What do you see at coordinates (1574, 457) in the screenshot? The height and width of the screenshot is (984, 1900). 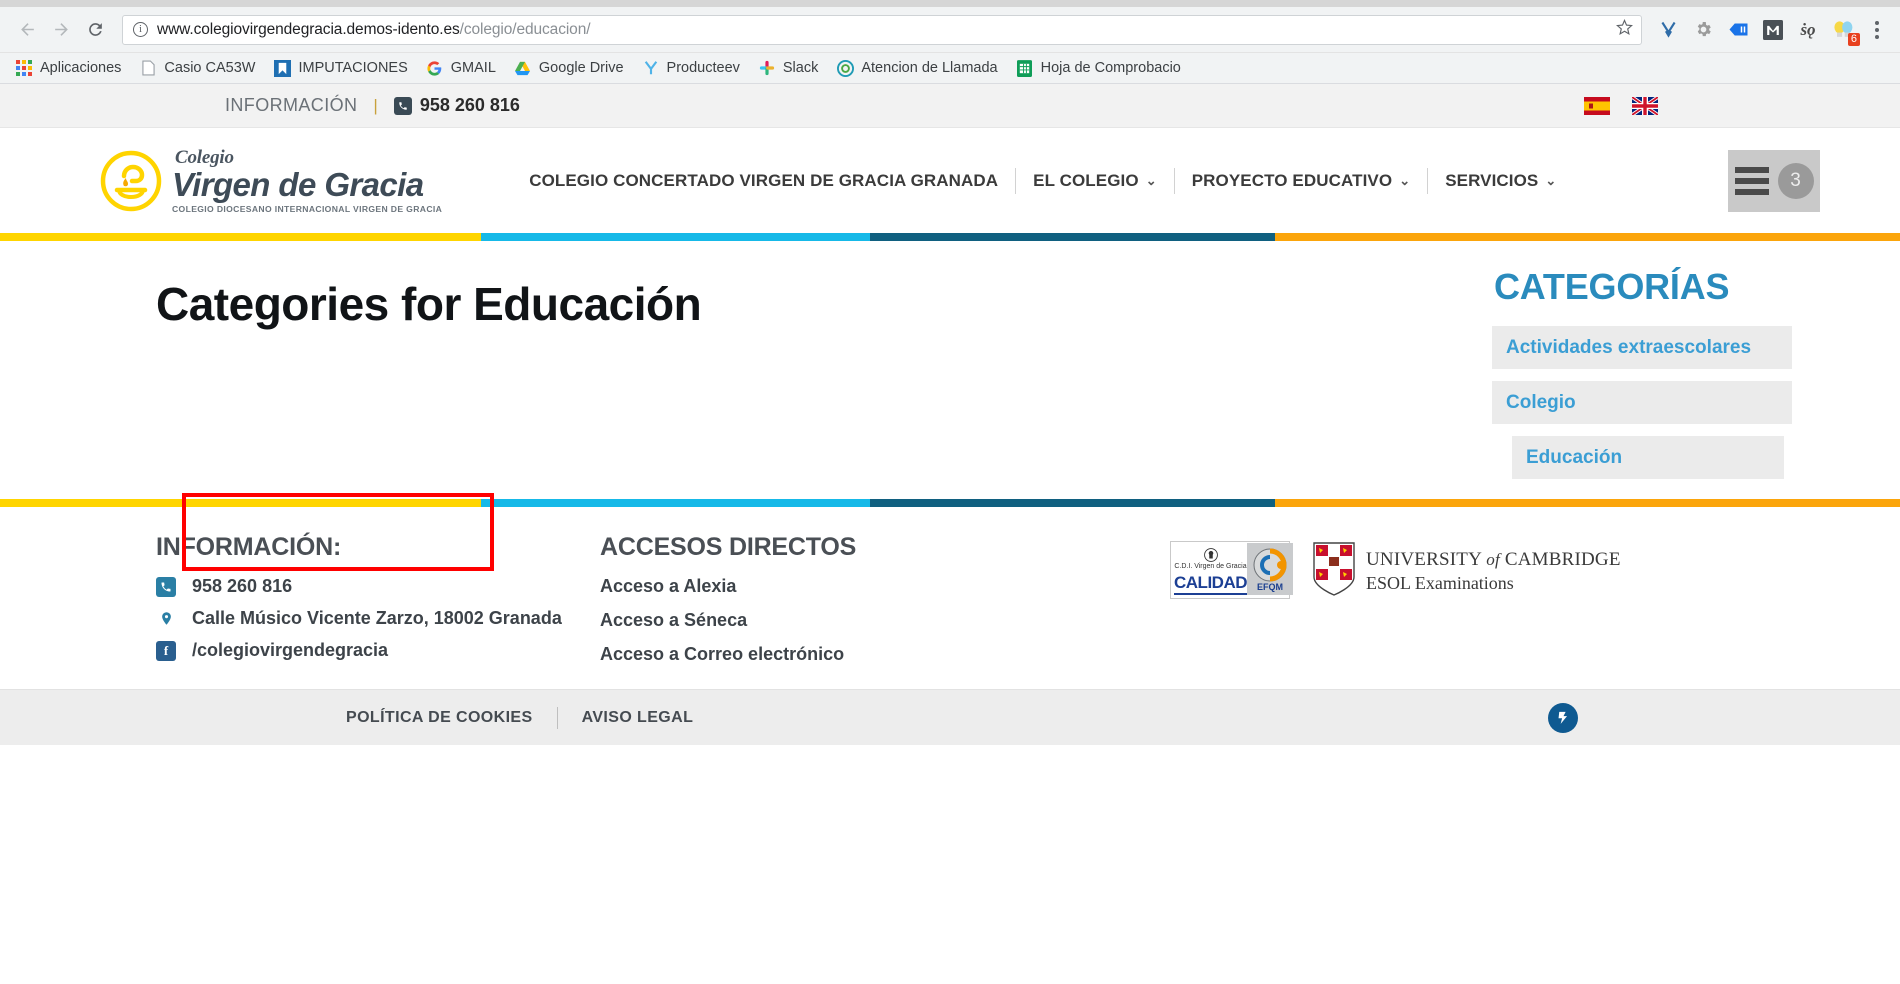 I see `category-label: Educación` at bounding box center [1574, 457].